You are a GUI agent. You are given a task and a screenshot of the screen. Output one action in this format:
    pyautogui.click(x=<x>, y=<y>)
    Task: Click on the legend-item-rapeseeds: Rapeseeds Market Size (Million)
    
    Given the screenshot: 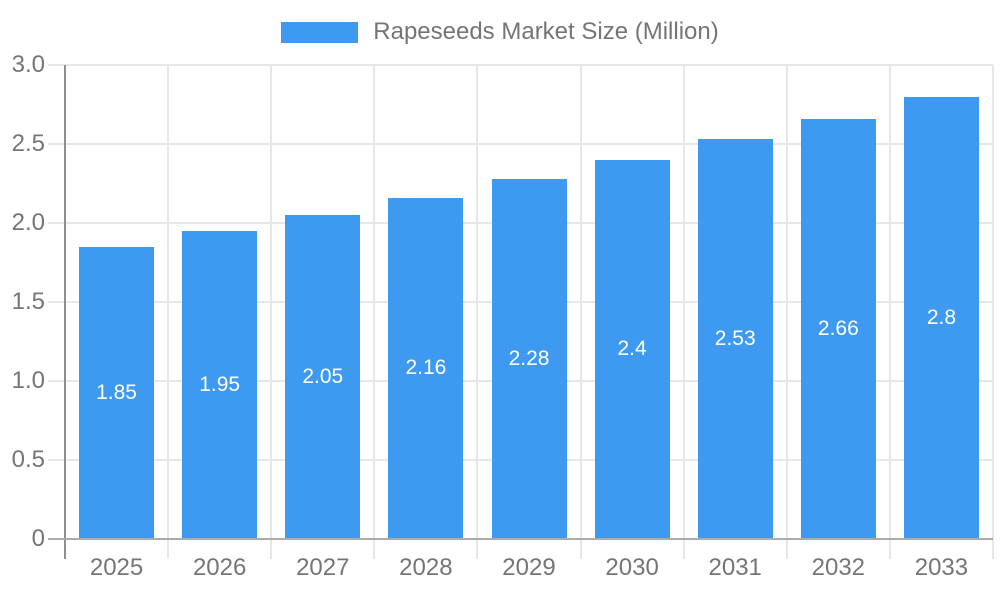 What is the action you would take?
    pyautogui.click(x=500, y=32)
    